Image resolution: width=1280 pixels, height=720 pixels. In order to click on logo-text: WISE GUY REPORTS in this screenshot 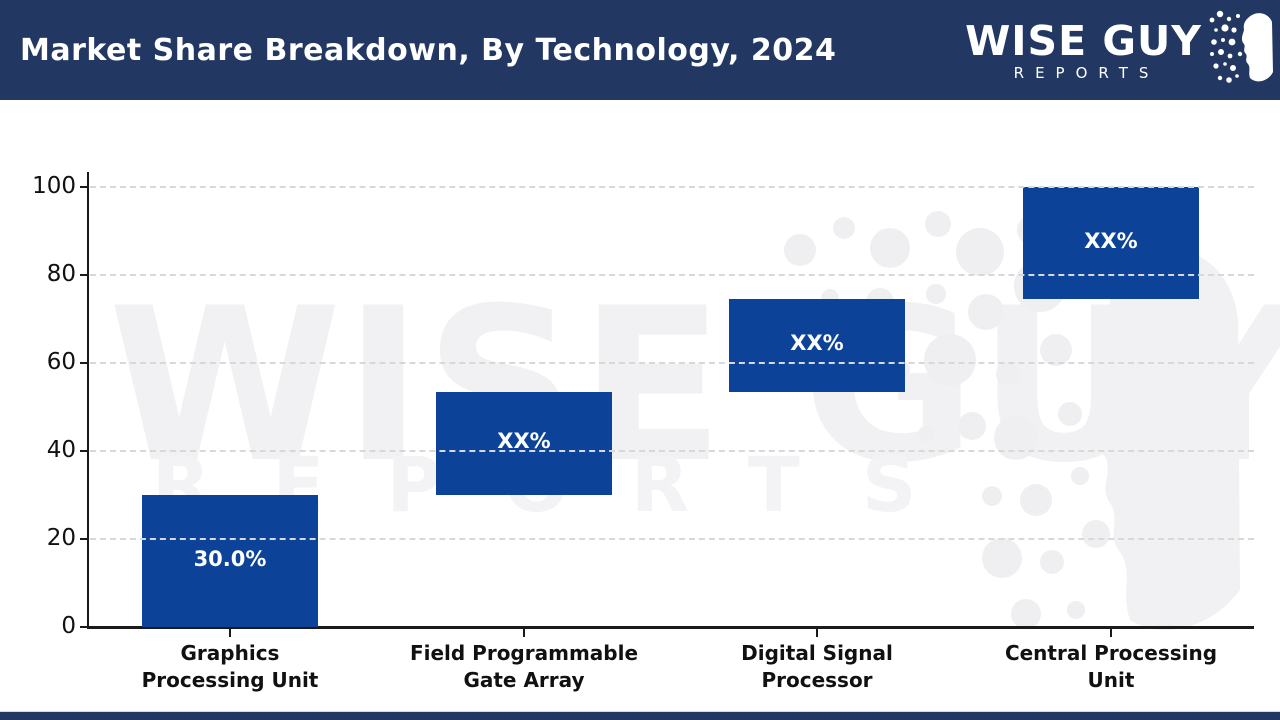, I will do `click(1083, 50)`.